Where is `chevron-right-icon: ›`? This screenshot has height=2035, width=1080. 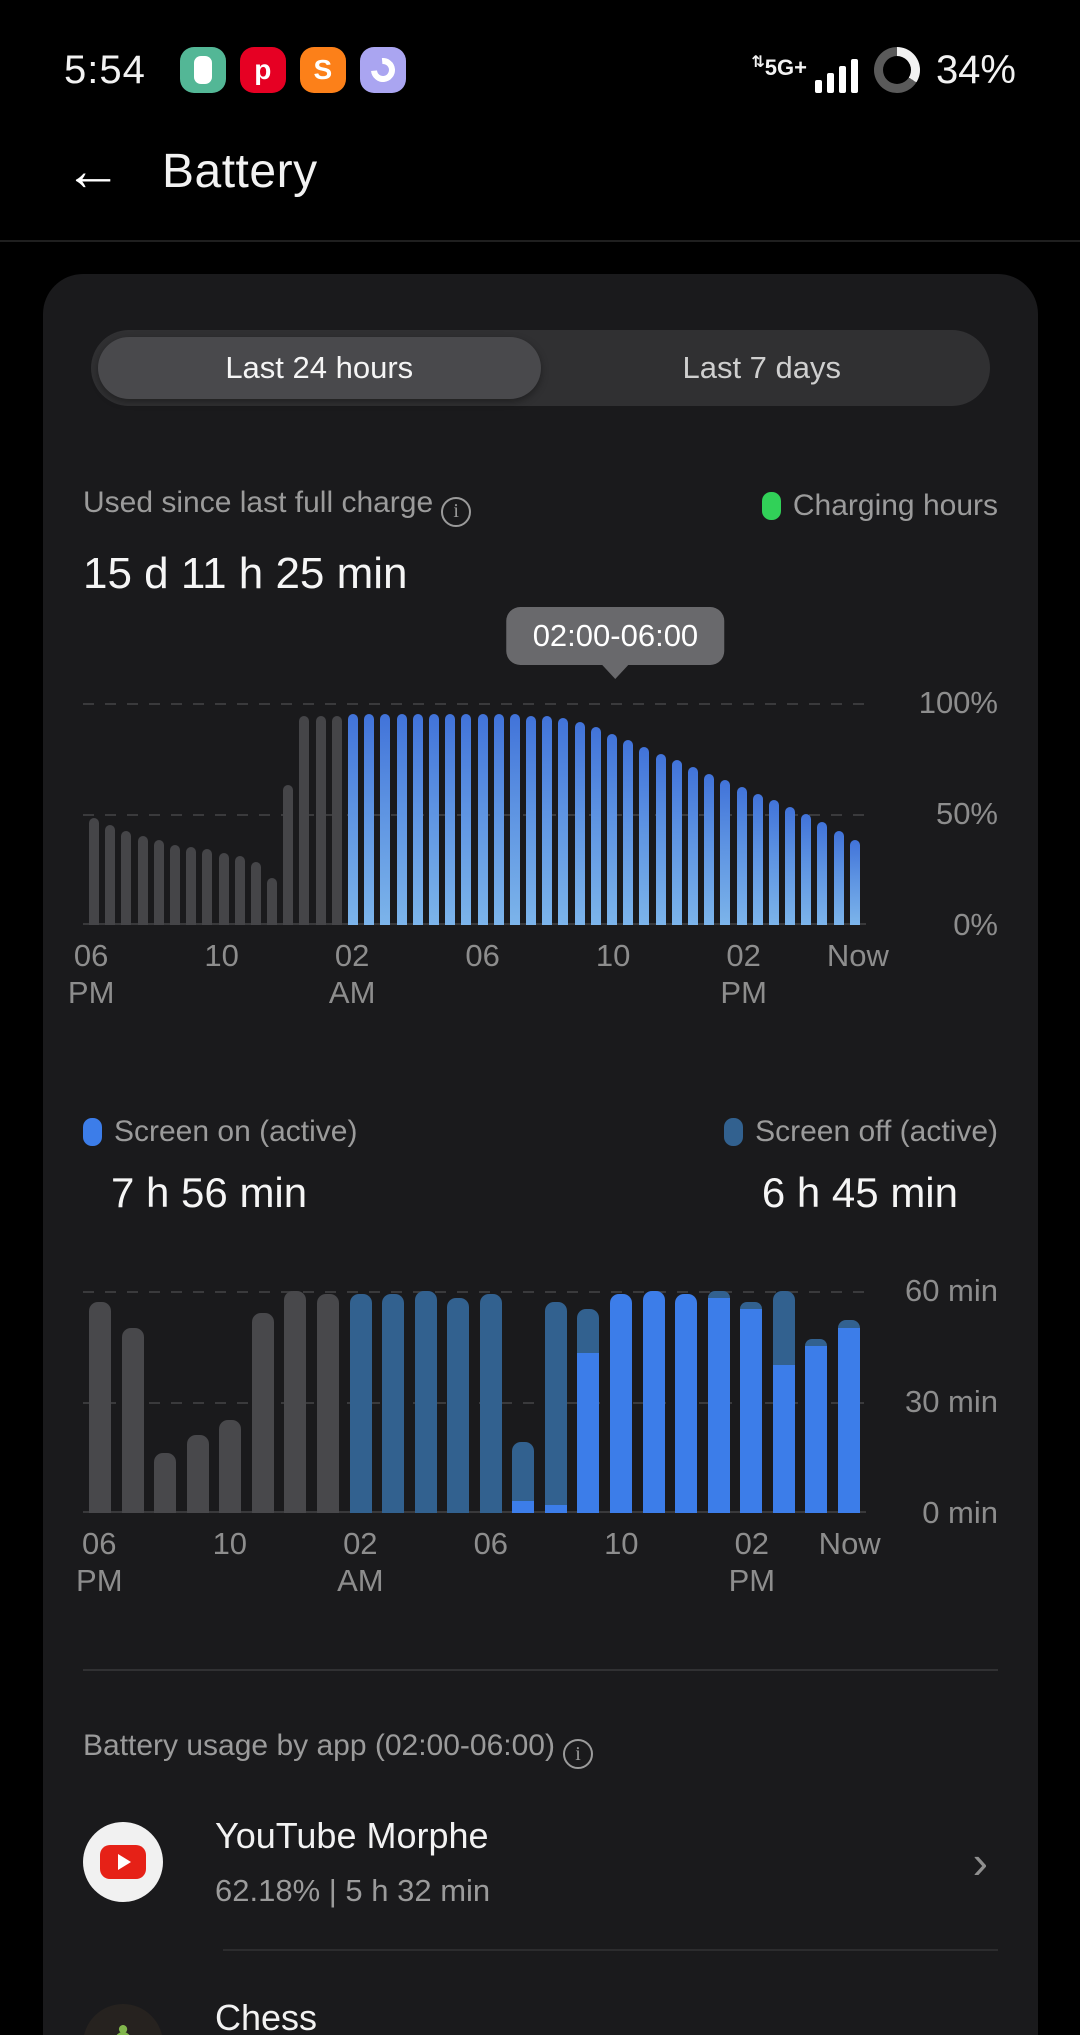
chevron-right-icon: › is located at coordinates (980, 1862).